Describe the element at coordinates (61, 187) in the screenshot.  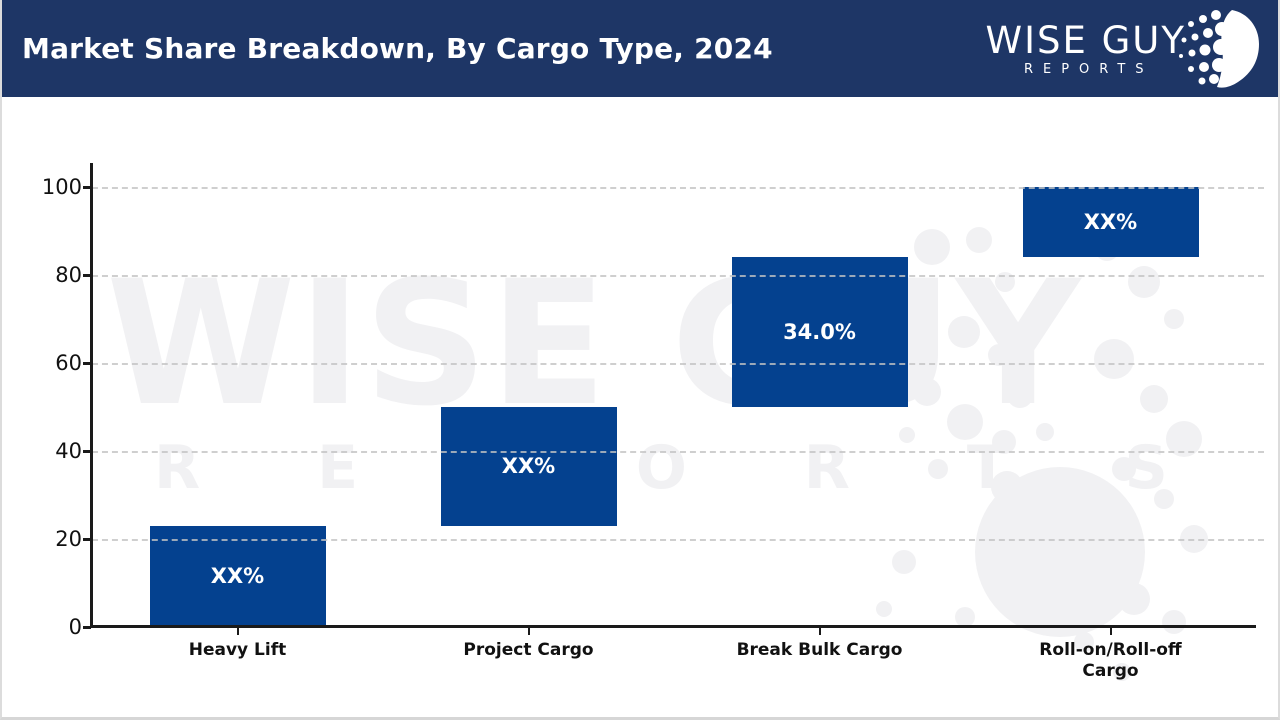
I see `y-tick-label-100: 100` at that location.